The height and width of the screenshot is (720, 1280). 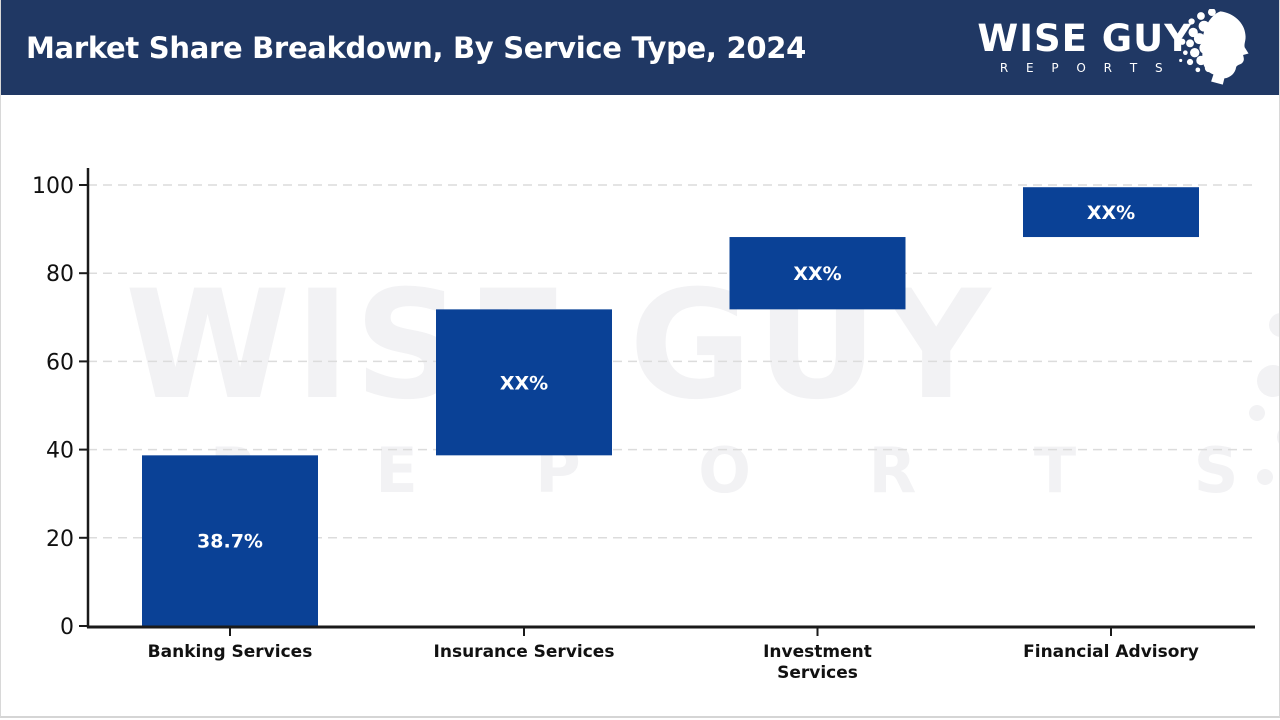 I want to click on bar-label-Banking Services: 38.7%, so click(x=230, y=542).